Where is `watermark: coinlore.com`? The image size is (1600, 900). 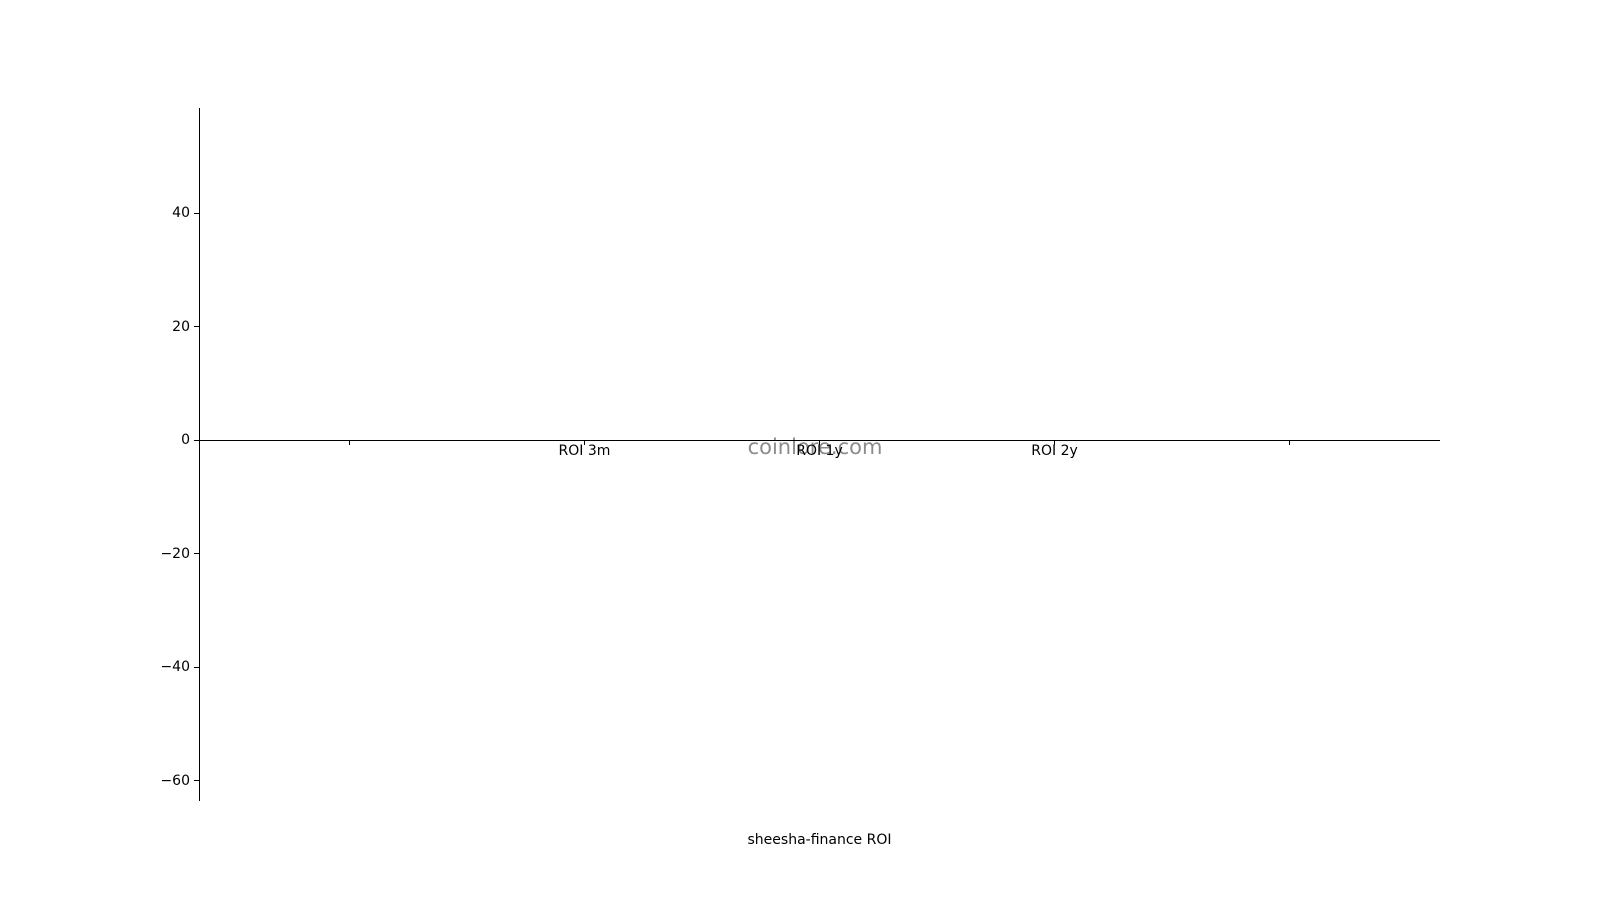
watermark: coinlore.com is located at coordinates (815, 447).